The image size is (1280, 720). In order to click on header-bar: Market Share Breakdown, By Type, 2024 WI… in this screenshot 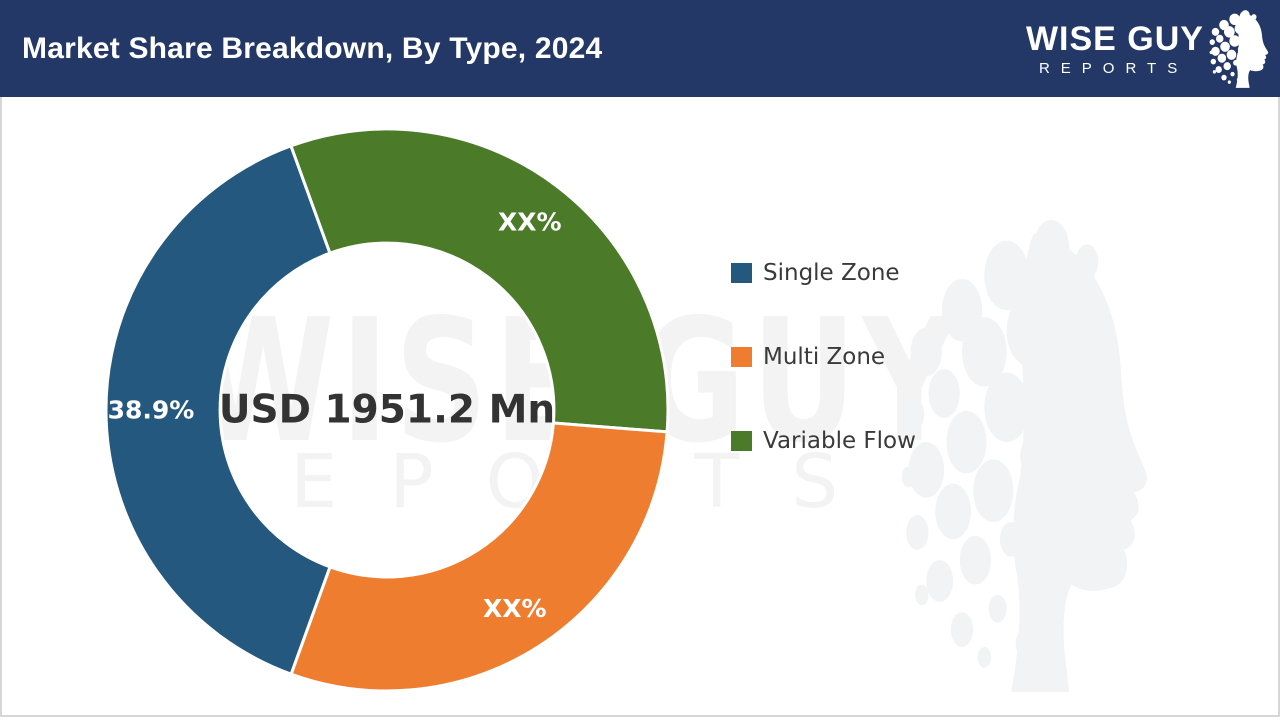, I will do `click(640, 48)`.